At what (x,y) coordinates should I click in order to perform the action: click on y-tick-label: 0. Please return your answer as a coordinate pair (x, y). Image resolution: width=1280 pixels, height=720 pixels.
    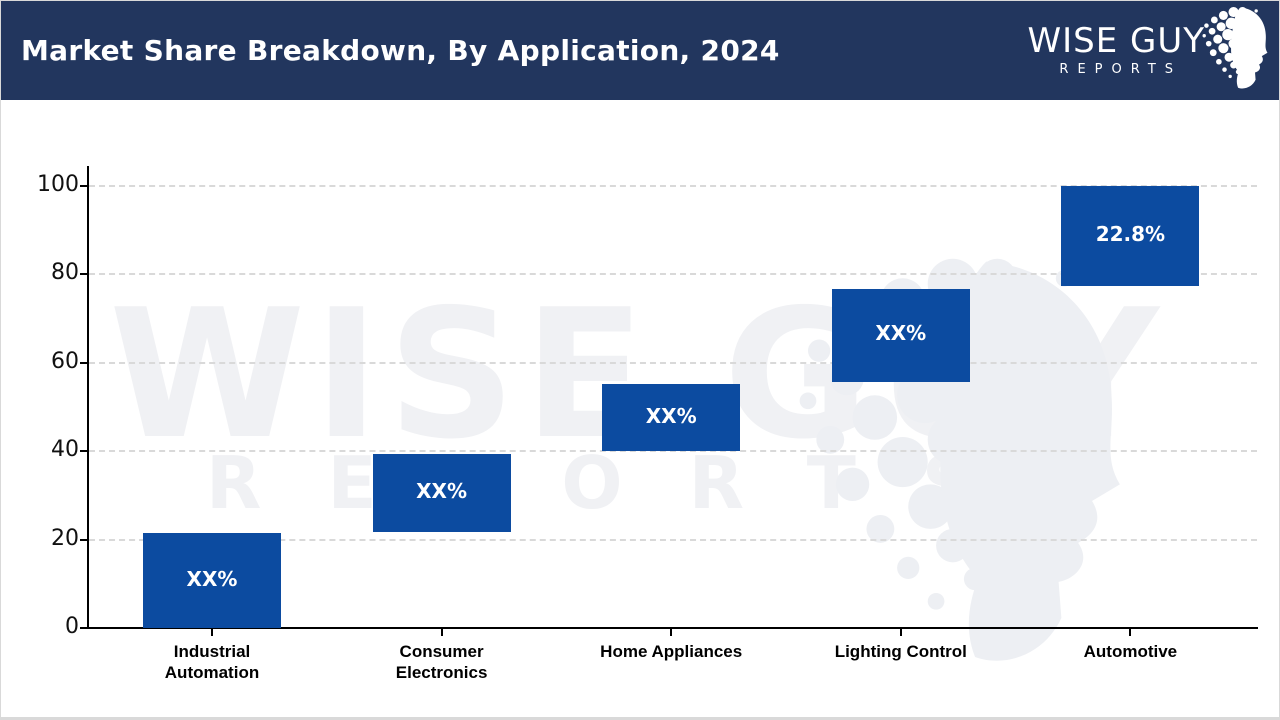
    Looking at the image, I should click on (72, 626).